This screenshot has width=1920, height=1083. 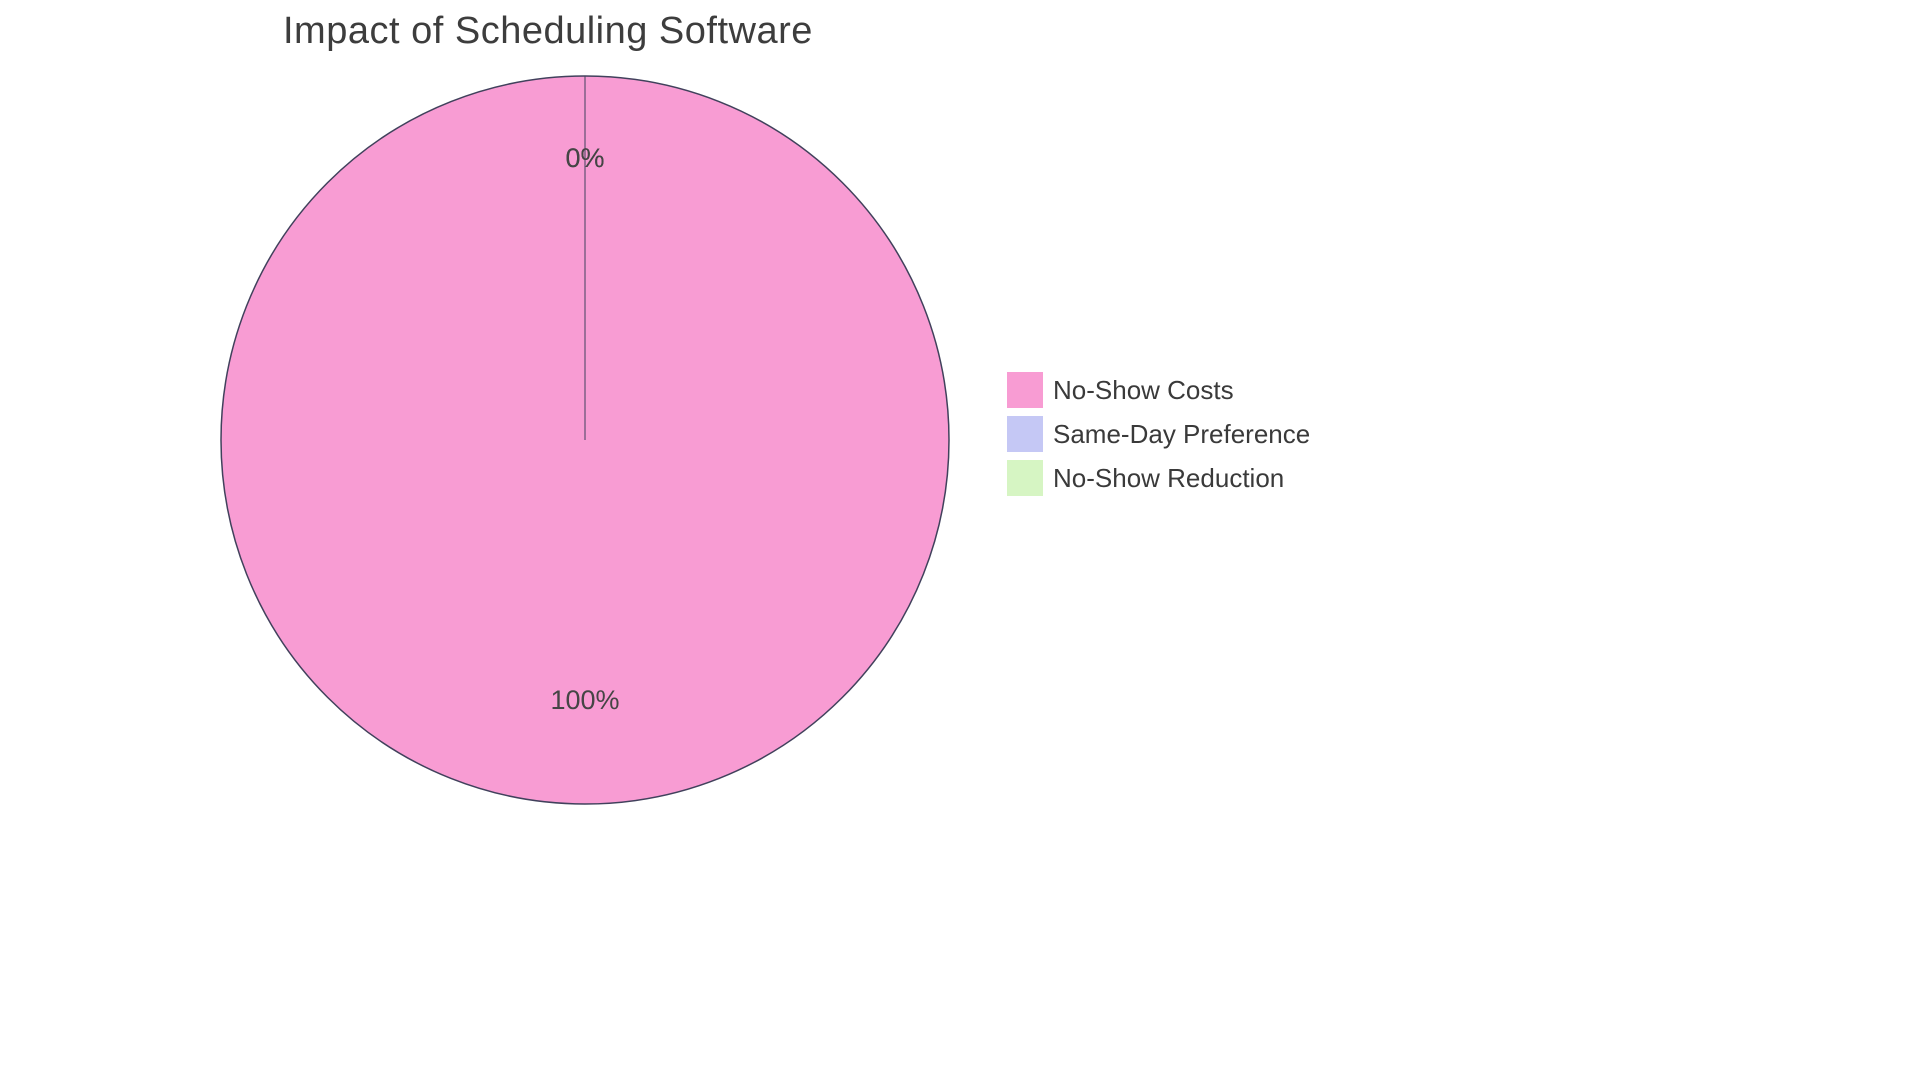 What do you see at coordinates (548, 31) in the screenshot?
I see `chart-title: Impact of Scheduling Software` at bounding box center [548, 31].